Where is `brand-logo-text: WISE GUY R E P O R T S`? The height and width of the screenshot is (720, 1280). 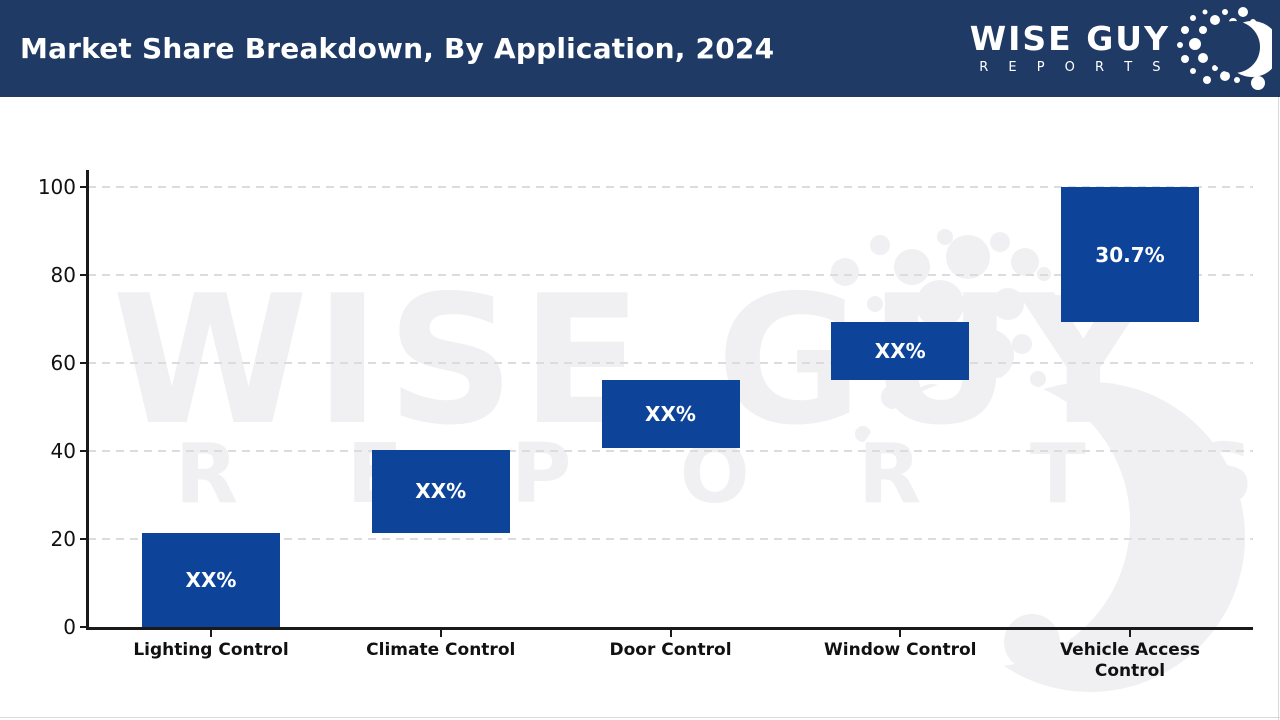
brand-logo-text: WISE GUY R E P O R T S is located at coordinates (1070, 48).